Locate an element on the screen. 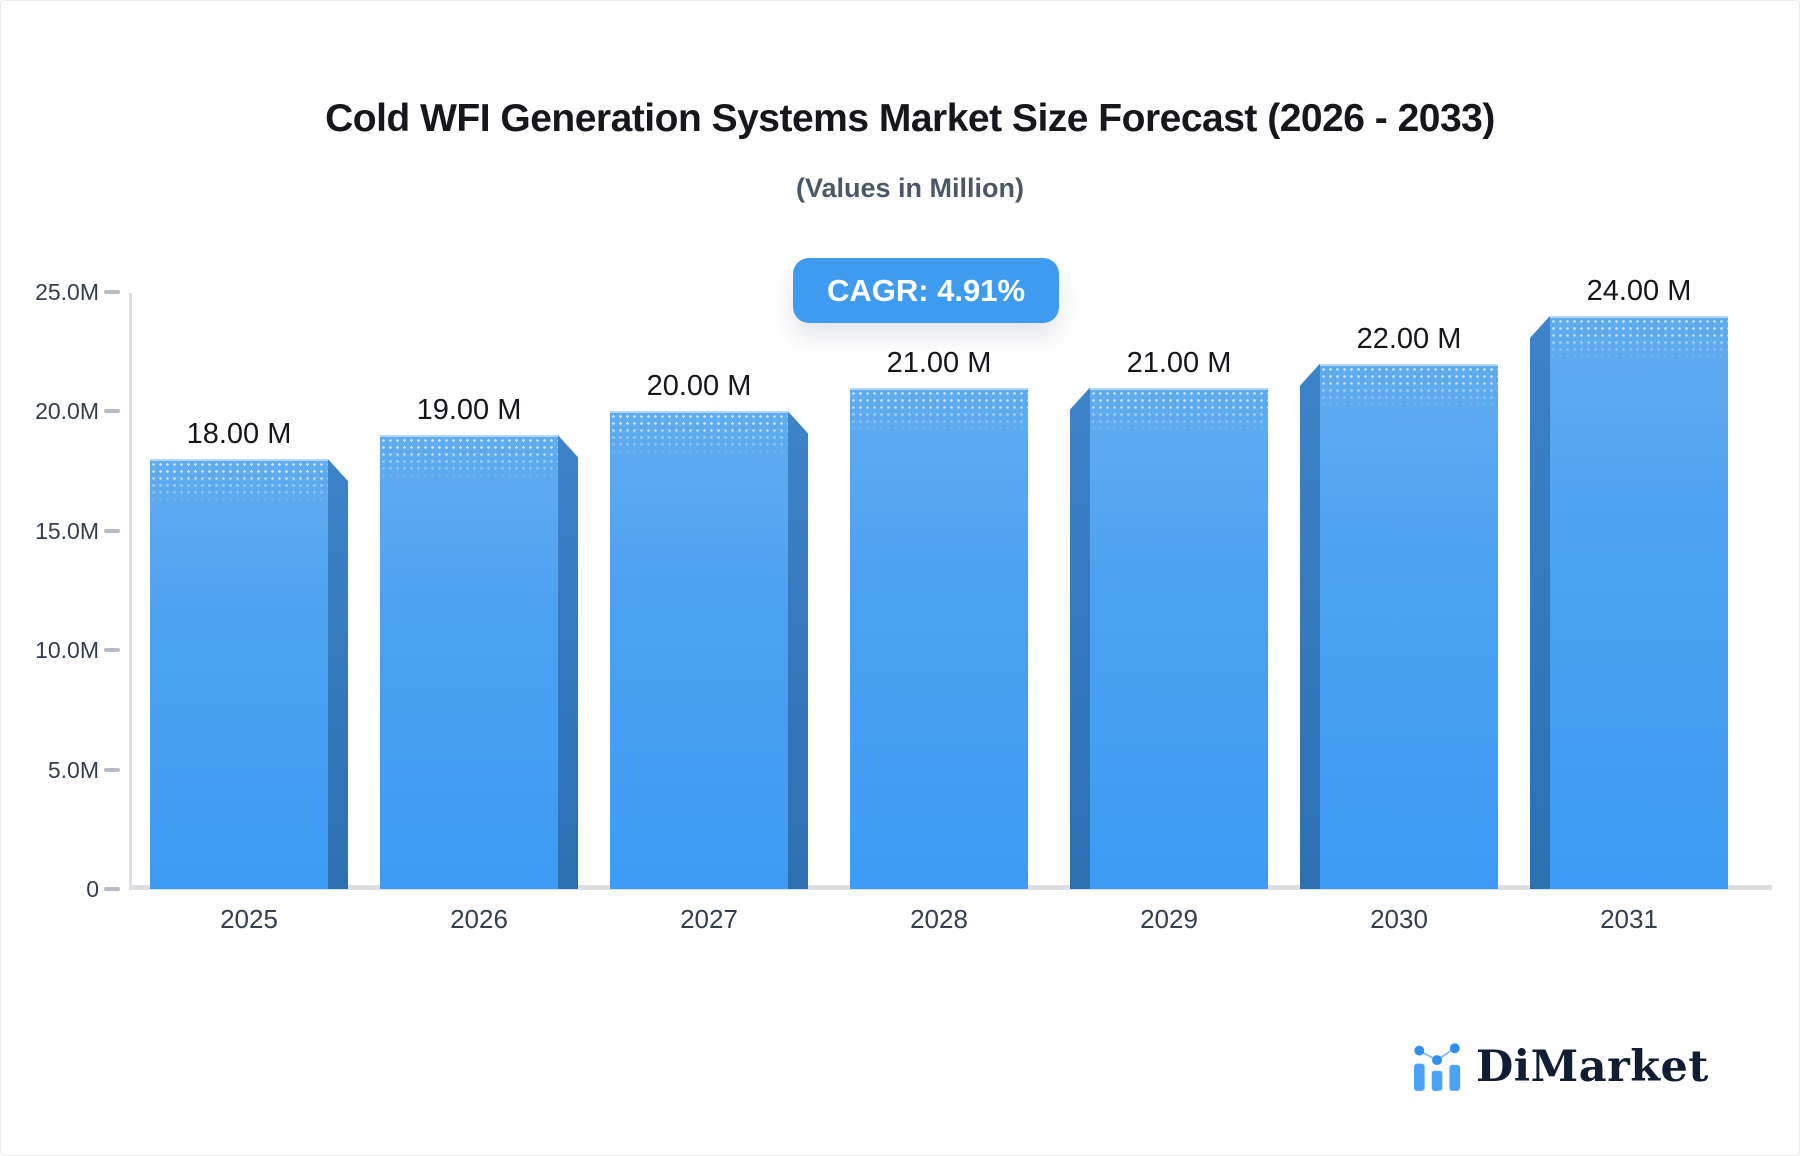 The image size is (1800, 1156). chart-subtitle: (Values in Million) is located at coordinates (910, 188).